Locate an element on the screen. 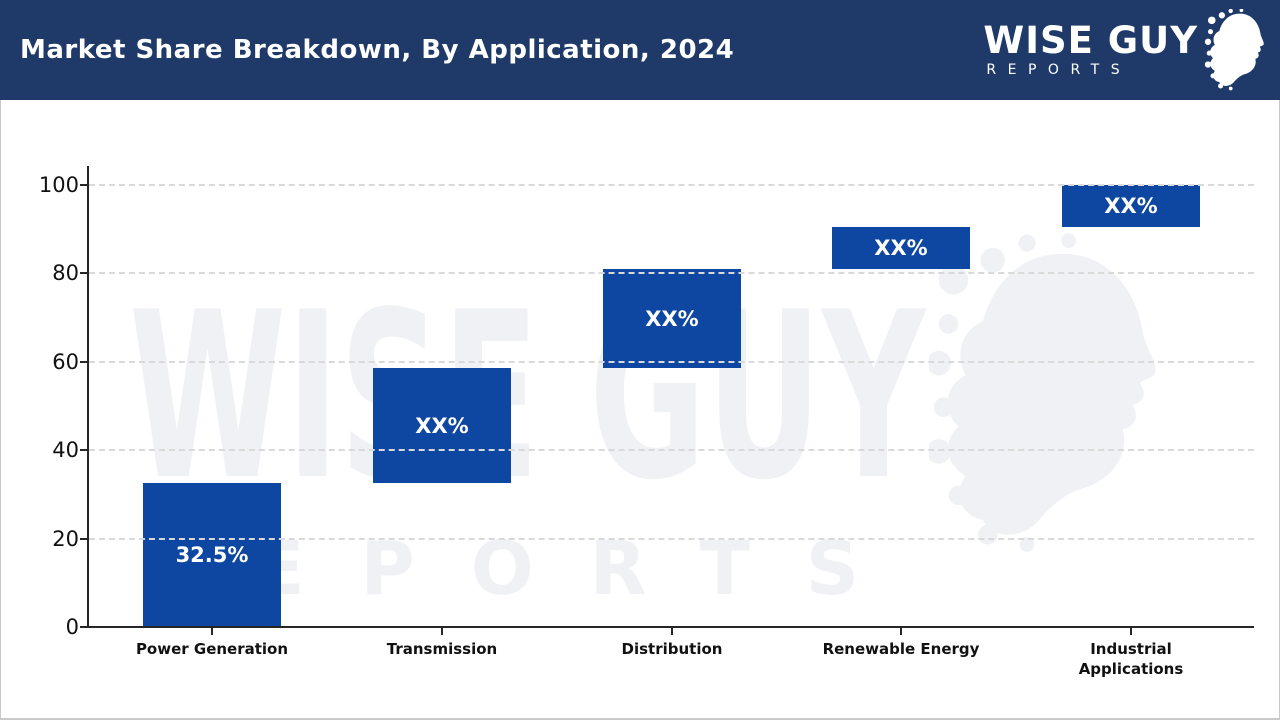 This screenshot has height=720, width=1280. y-tick-label: 100 is located at coordinates (58, 185).